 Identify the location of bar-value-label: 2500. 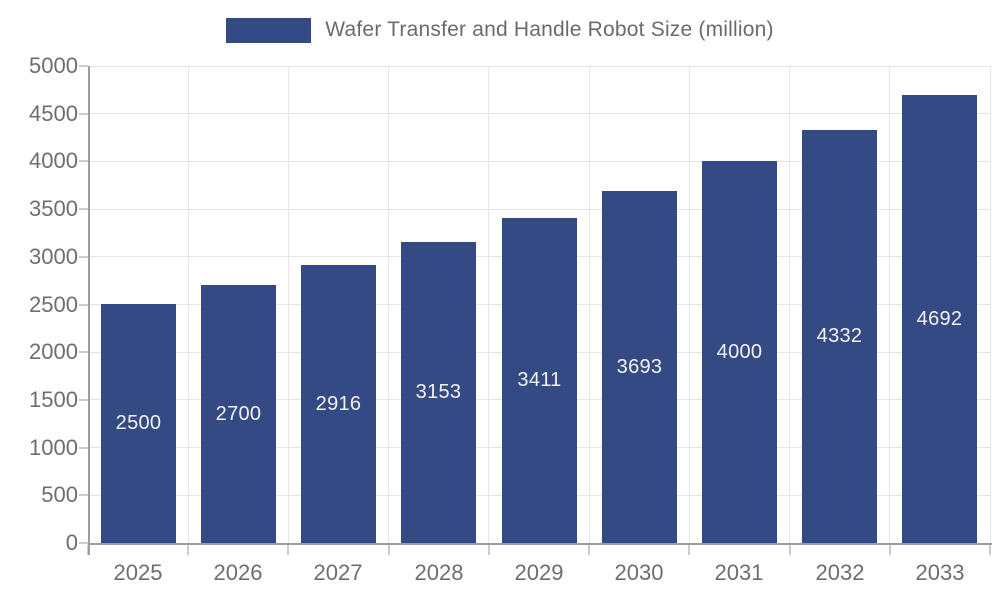
(138, 423).